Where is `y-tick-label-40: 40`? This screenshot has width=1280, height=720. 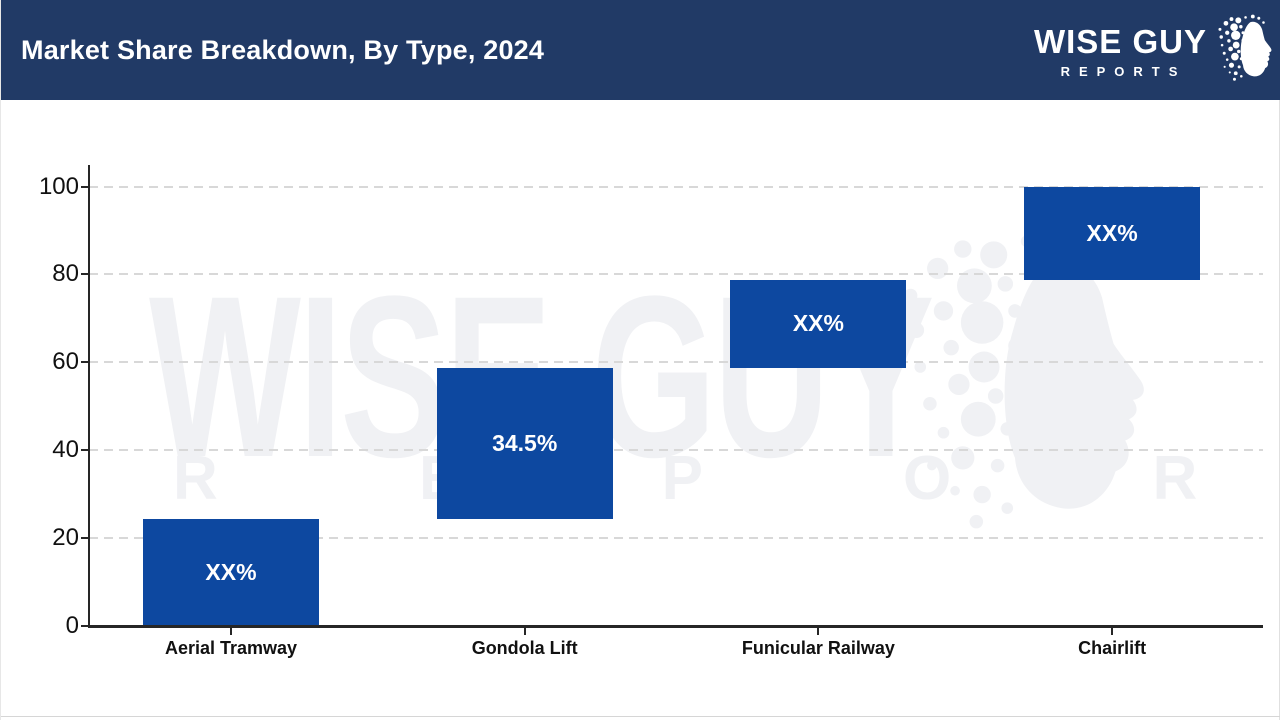
y-tick-label-40: 40 is located at coordinates (65, 450).